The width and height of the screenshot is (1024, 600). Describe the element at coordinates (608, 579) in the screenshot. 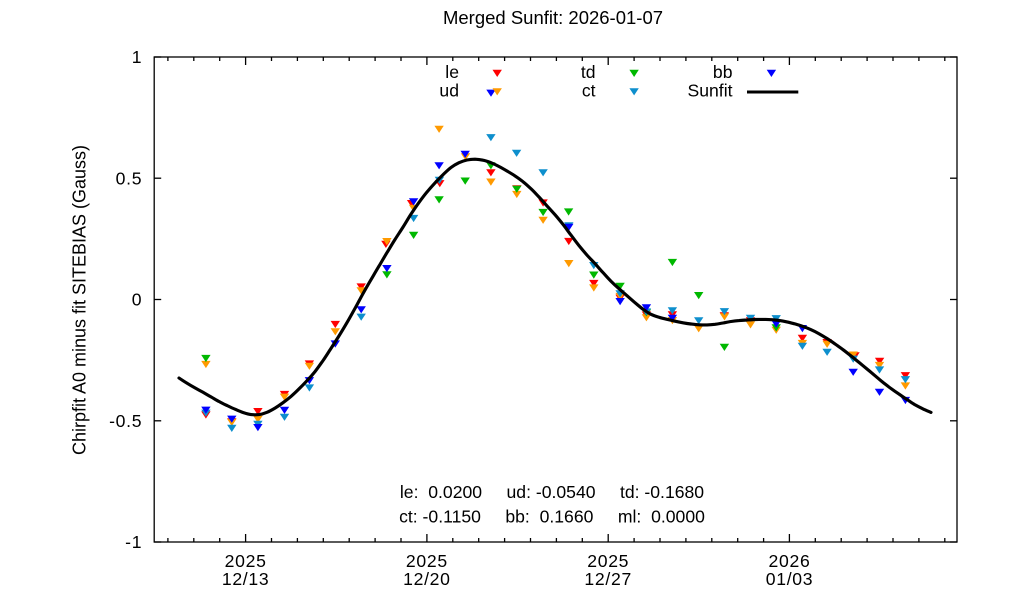

I see `svg-text: 12/27` at that location.